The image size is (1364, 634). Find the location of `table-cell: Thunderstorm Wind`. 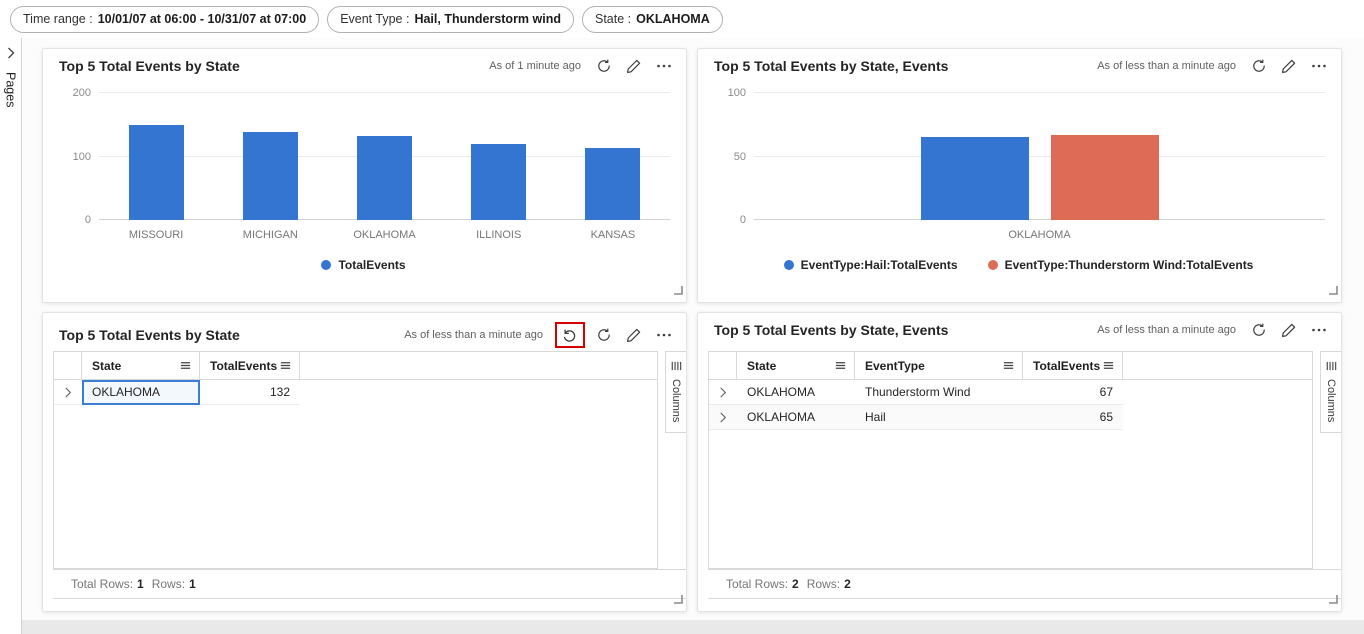

table-cell: Thunderstorm Wind is located at coordinates (918, 391).